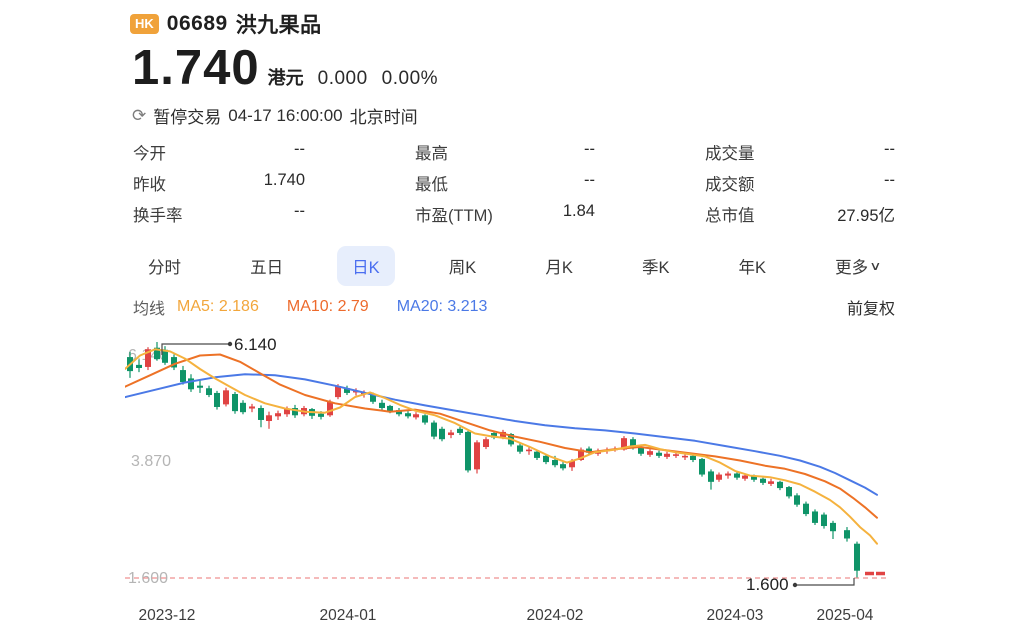  I want to click on tab-monthly-k: 月K, so click(559, 268).